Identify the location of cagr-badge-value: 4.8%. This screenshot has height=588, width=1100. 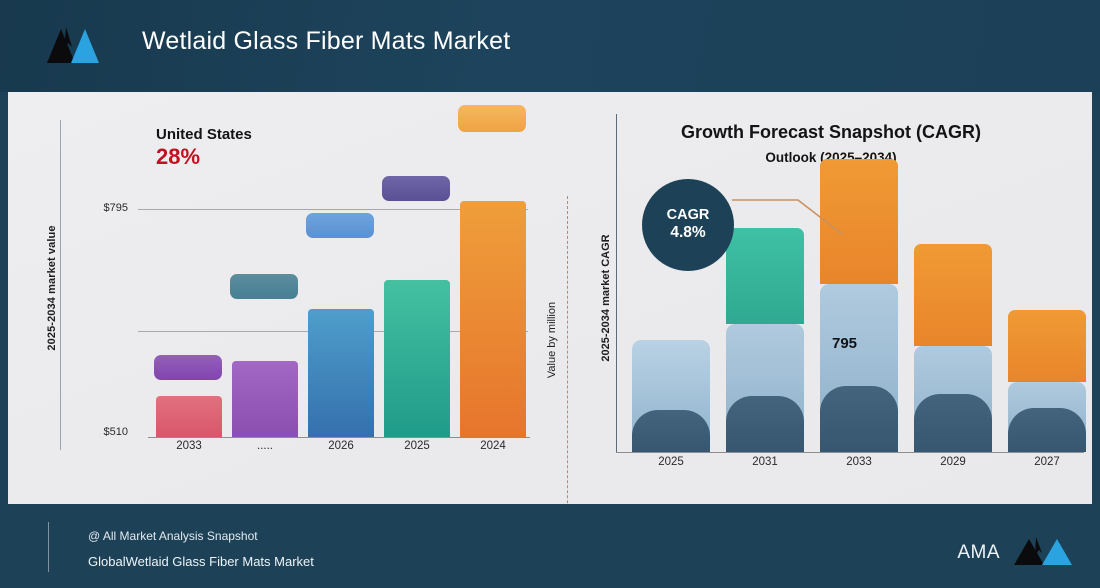
(688, 233).